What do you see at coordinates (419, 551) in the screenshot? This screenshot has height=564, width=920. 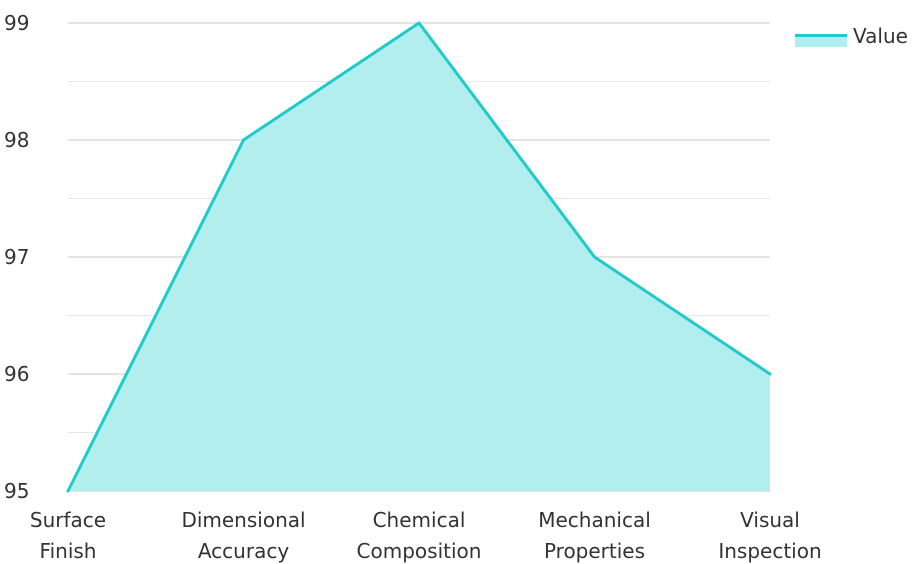 I see `x-tick-label-line: Composition` at bounding box center [419, 551].